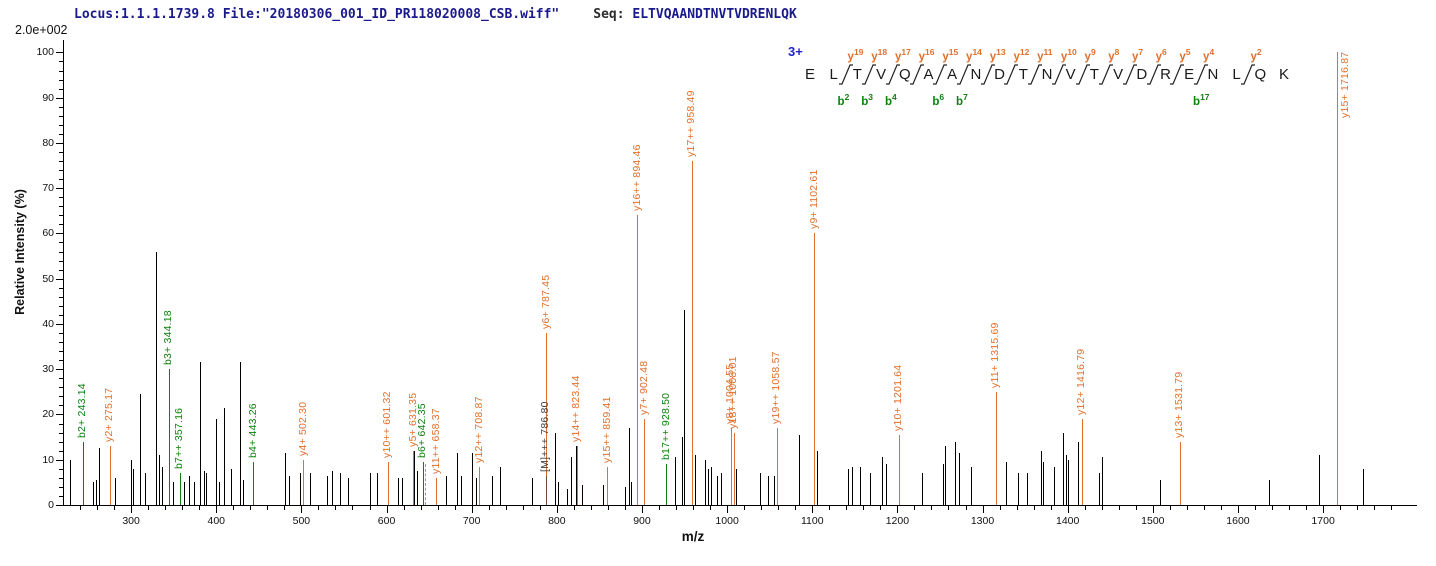 This screenshot has width=1436, height=566. I want to click on x-tick-label: 1200, so click(897, 521).